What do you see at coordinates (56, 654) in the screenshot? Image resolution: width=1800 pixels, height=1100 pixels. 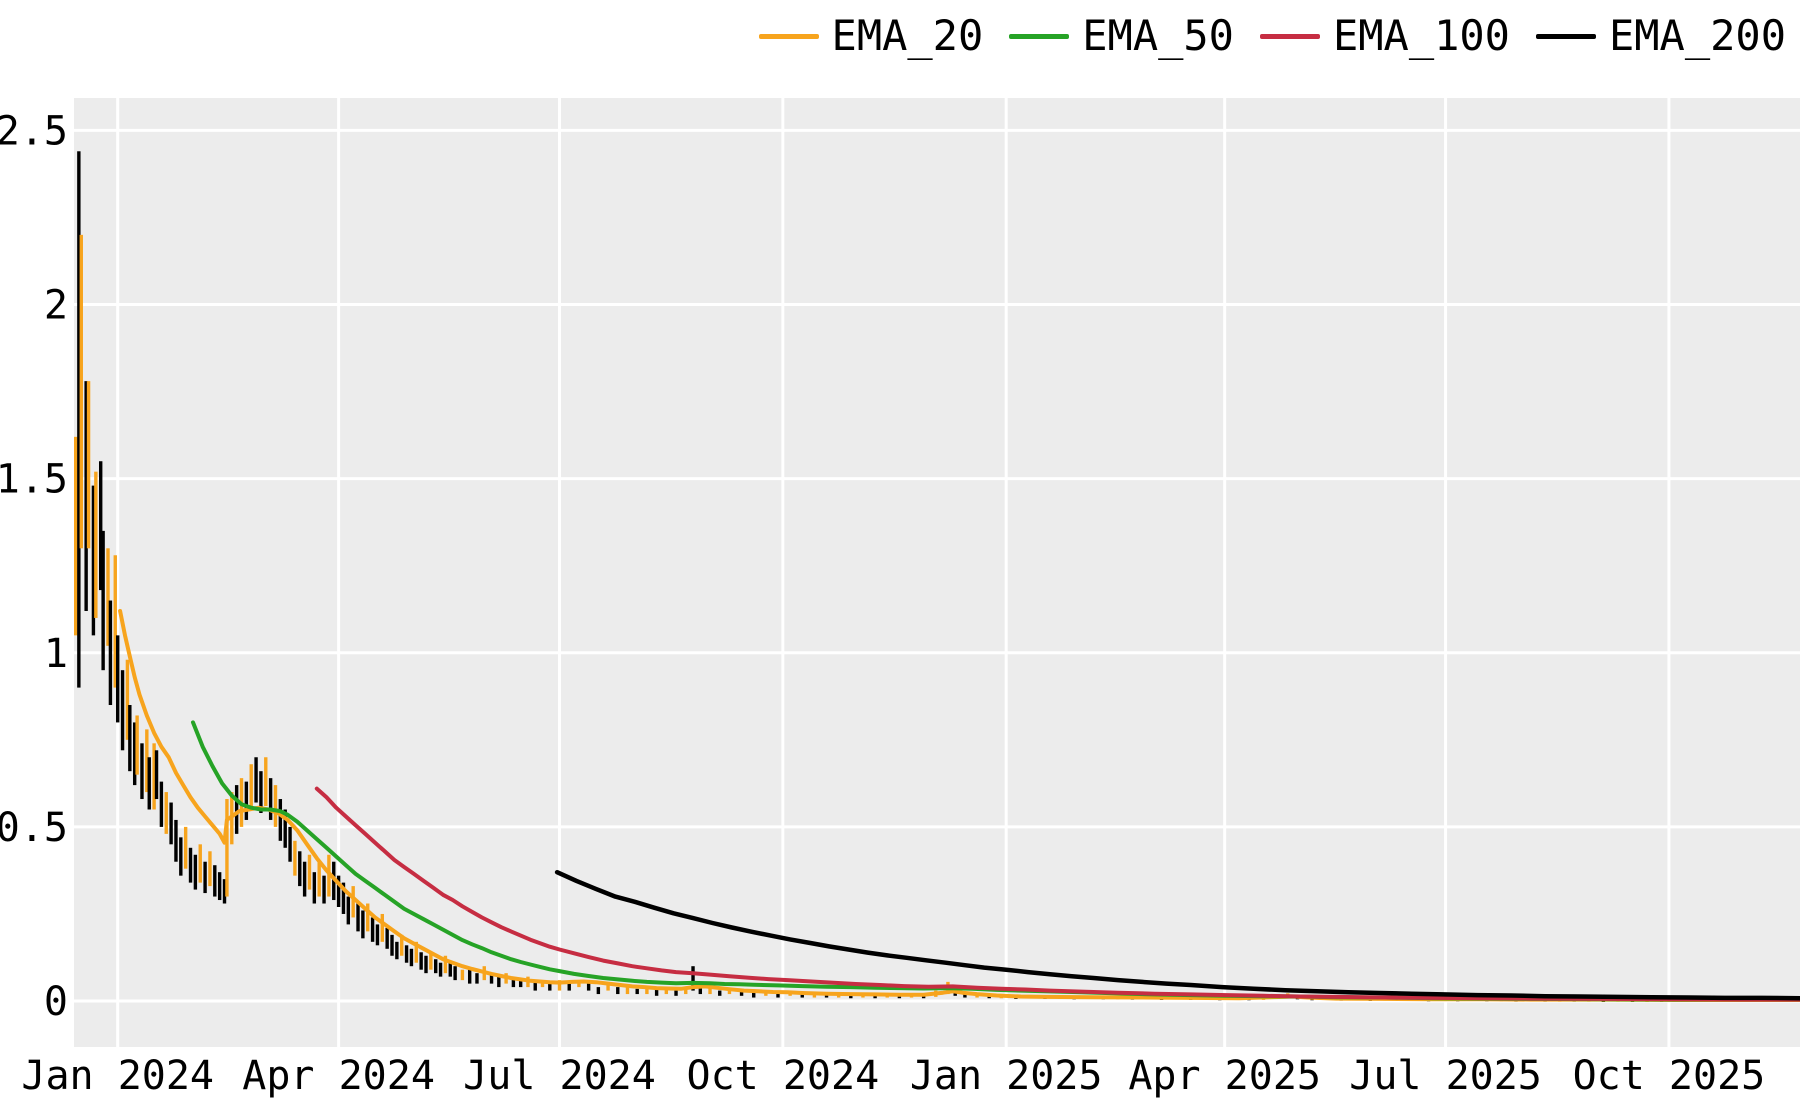 I see `y-tick-label: 1` at bounding box center [56, 654].